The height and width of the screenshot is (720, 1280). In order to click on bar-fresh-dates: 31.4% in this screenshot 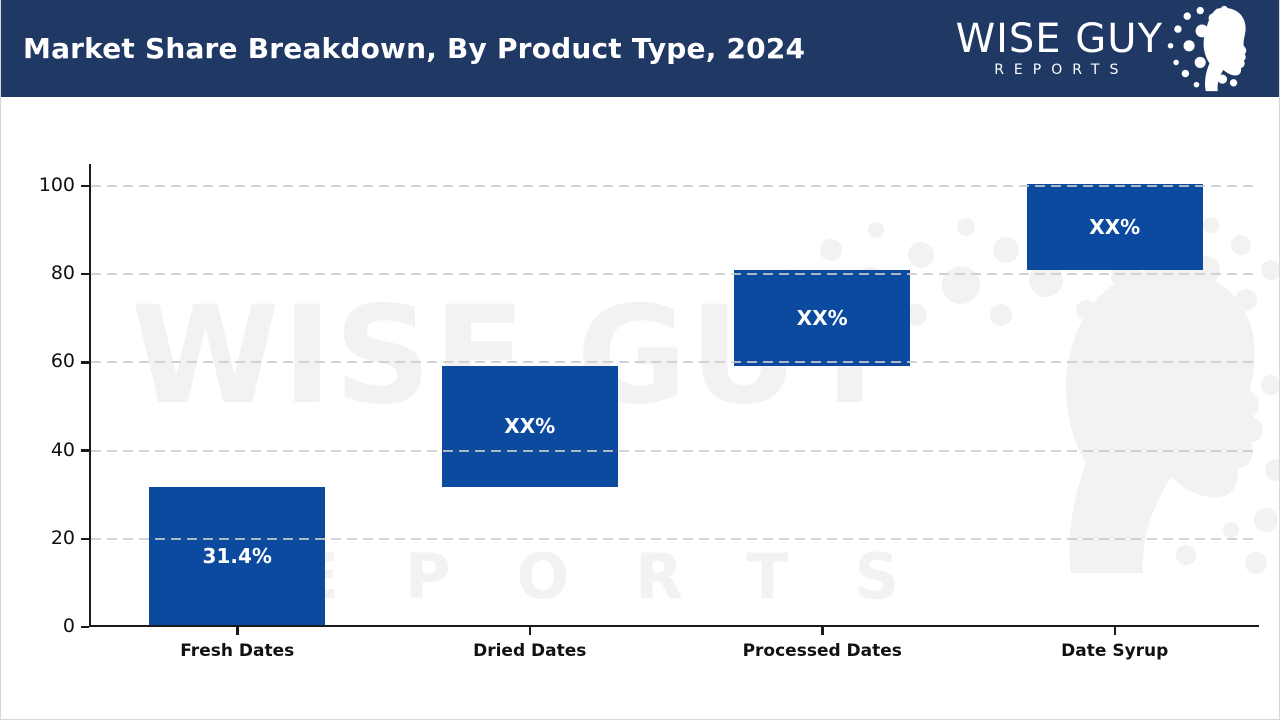, I will do `click(237, 555)`.